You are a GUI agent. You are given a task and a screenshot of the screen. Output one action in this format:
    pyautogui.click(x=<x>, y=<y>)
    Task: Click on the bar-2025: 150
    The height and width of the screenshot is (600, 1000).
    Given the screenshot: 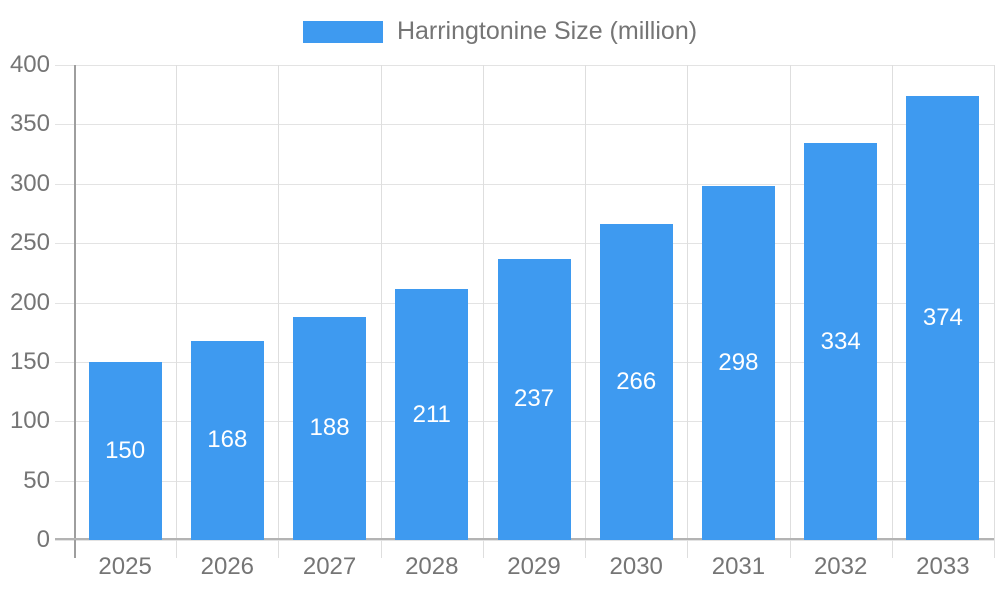 What is the action you would take?
    pyautogui.click(x=125, y=450)
    